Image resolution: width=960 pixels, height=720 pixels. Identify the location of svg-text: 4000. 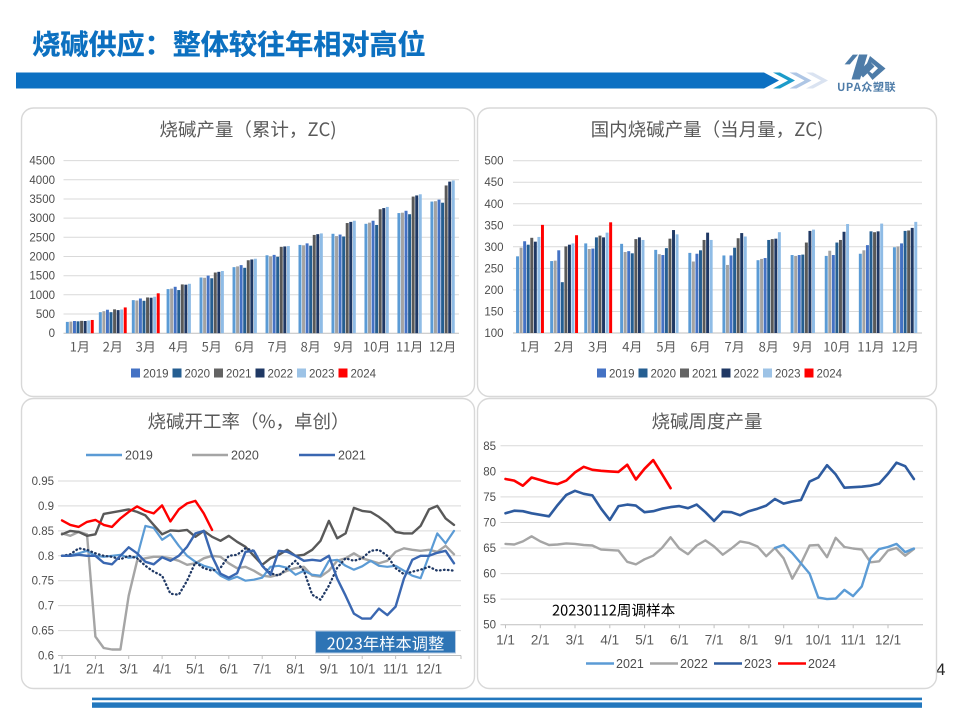
(42, 181).